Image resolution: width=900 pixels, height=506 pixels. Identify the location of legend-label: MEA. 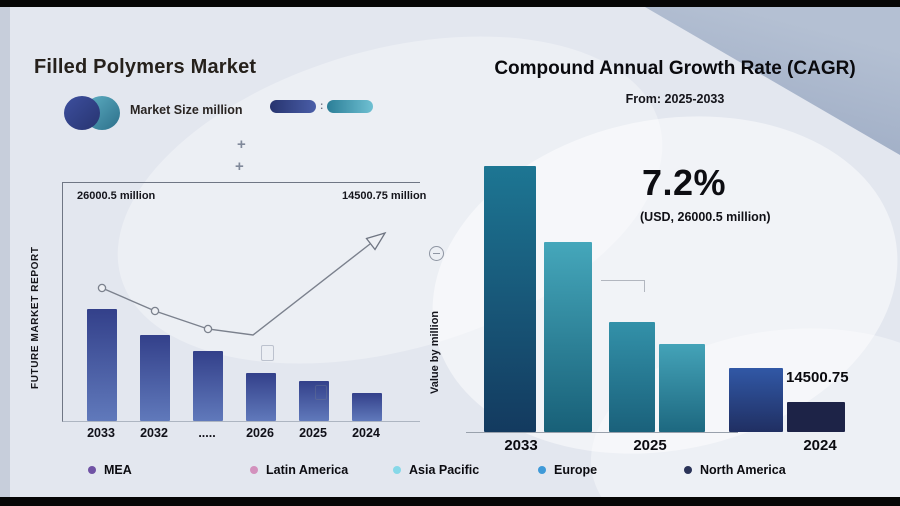
(118, 470).